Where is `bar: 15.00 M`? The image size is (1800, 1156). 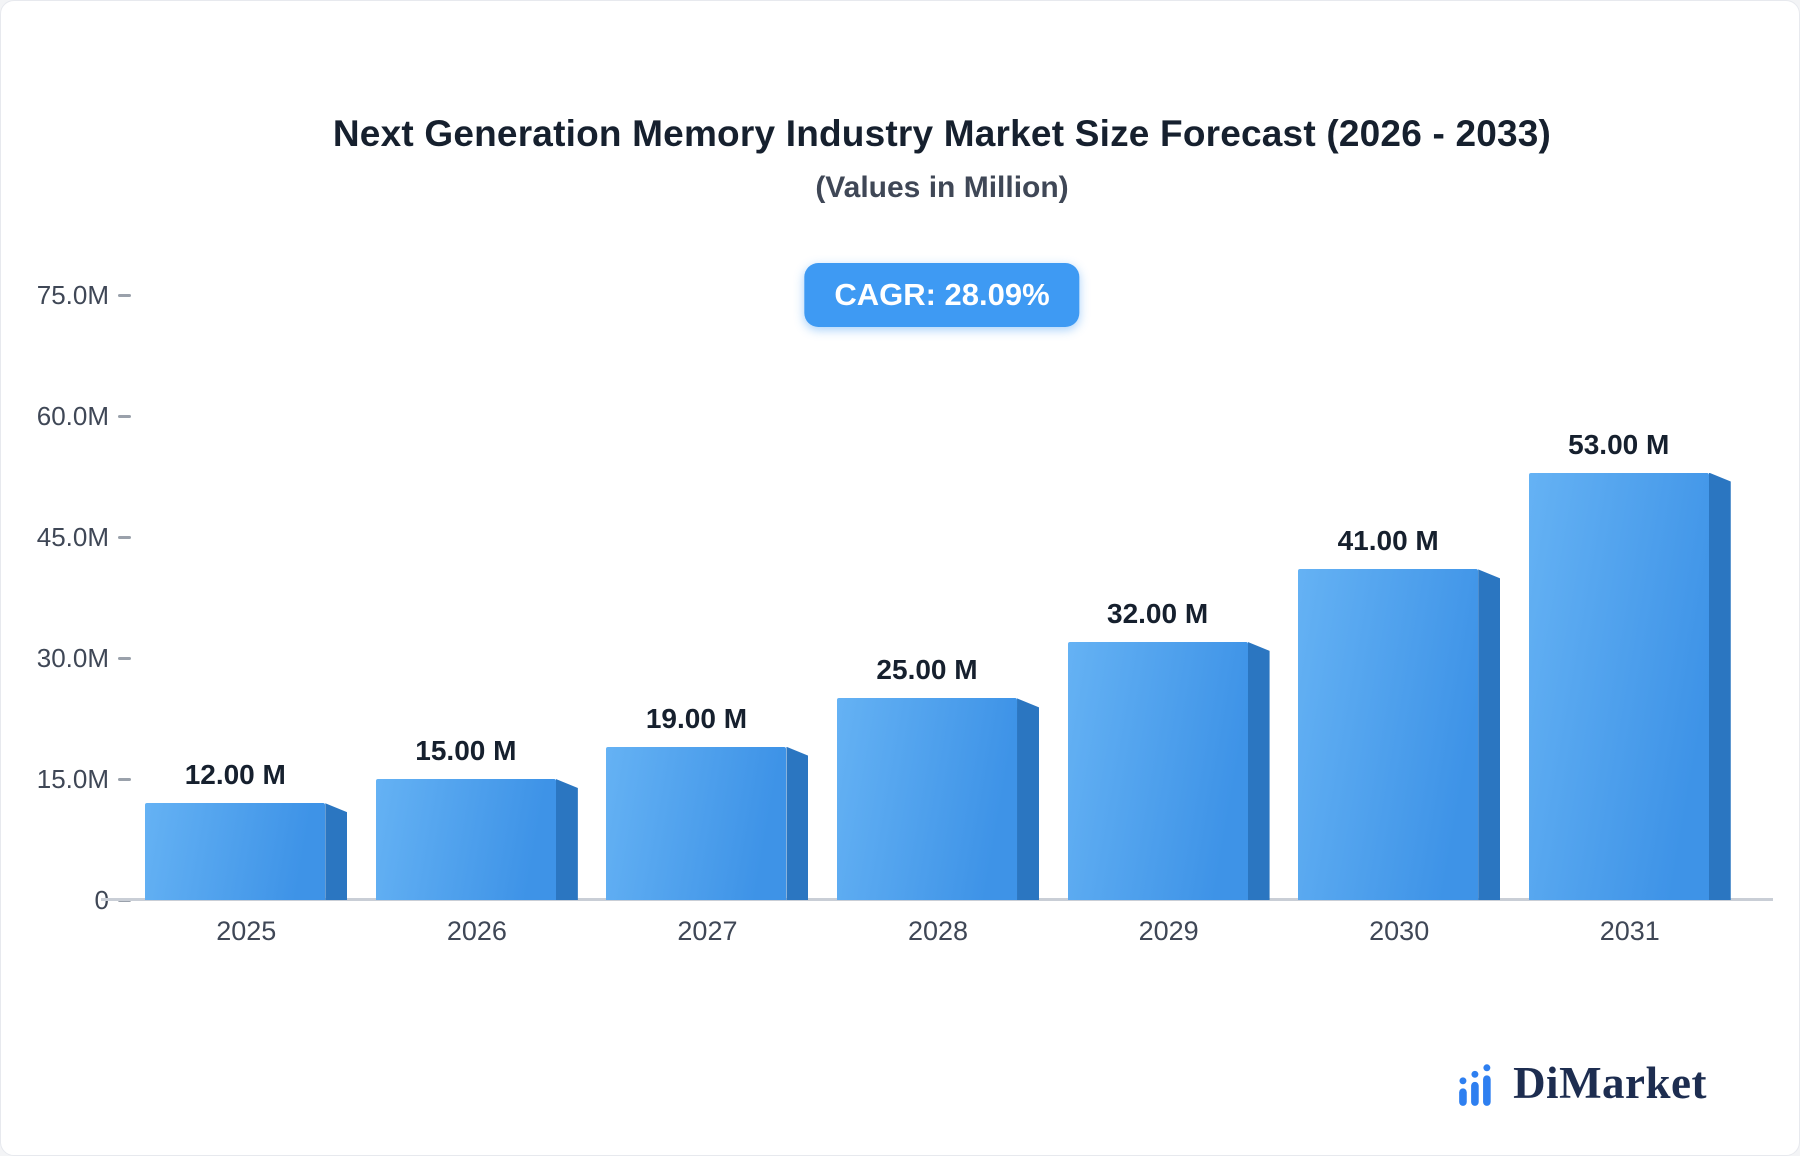
bar: 15.00 M is located at coordinates (476, 817).